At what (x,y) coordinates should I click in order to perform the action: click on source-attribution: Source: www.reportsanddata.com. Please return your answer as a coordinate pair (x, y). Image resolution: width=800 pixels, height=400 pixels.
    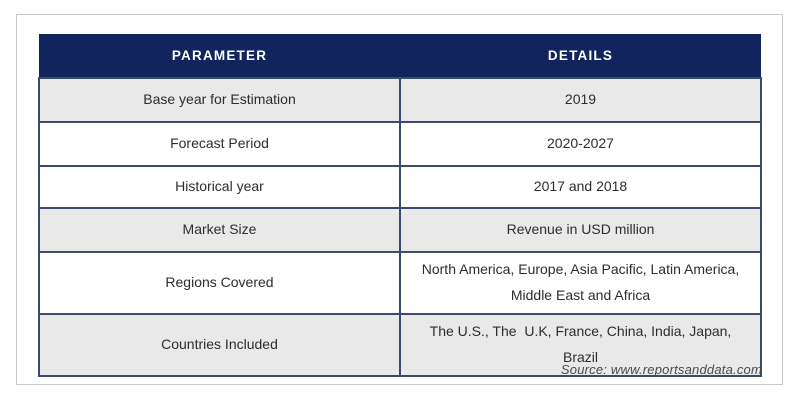
    Looking at the image, I should click on (661, 369).